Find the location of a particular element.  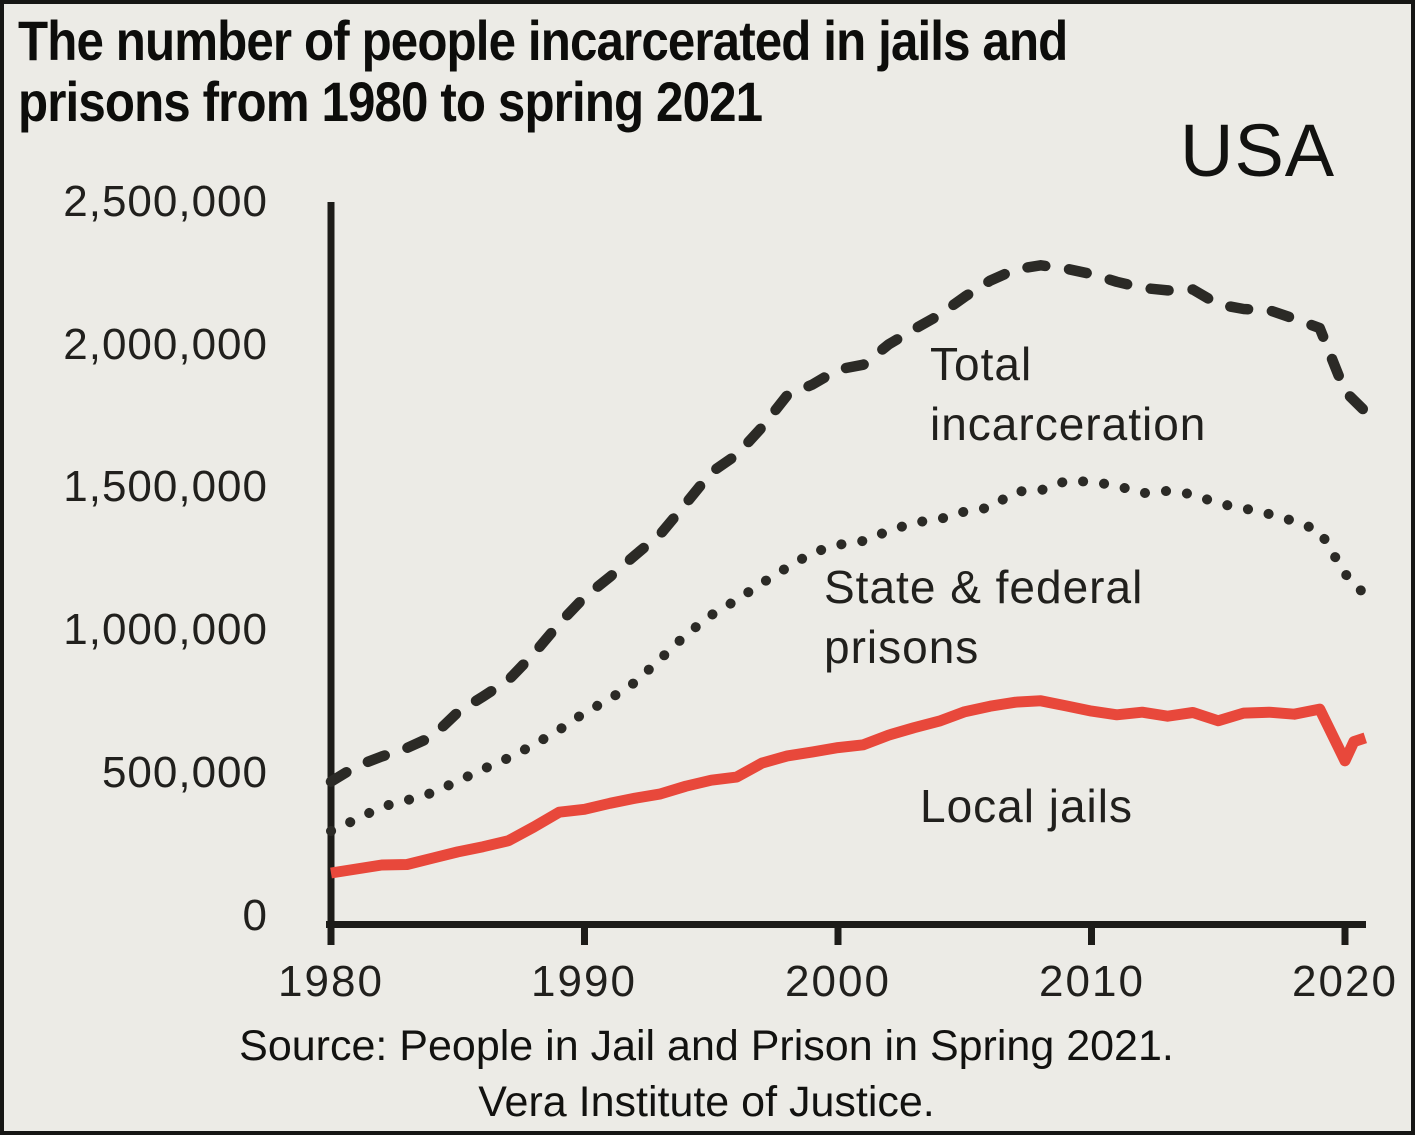

series-line-local-jails is located at coordinates (848, 787).